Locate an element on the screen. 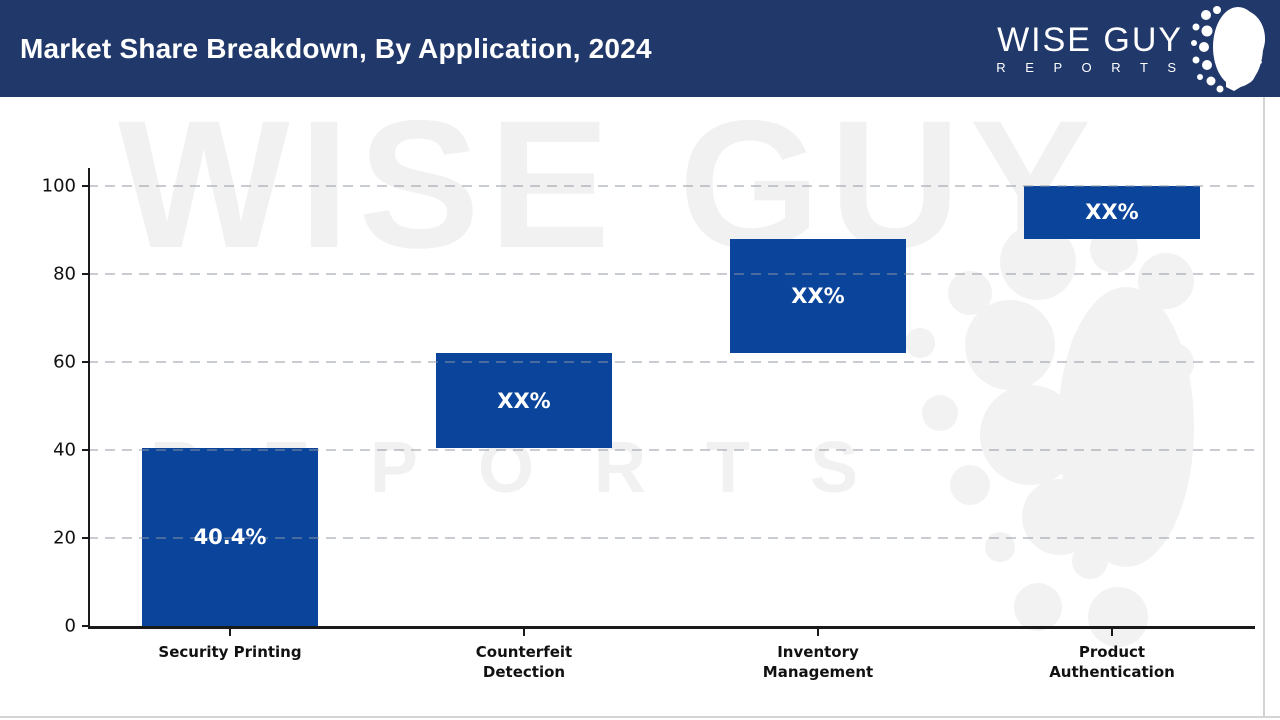 Image resolution: width=1280 pixels, height=720 pixels. y-axis-tick-label: 20 is located at coordinates (64, 538).